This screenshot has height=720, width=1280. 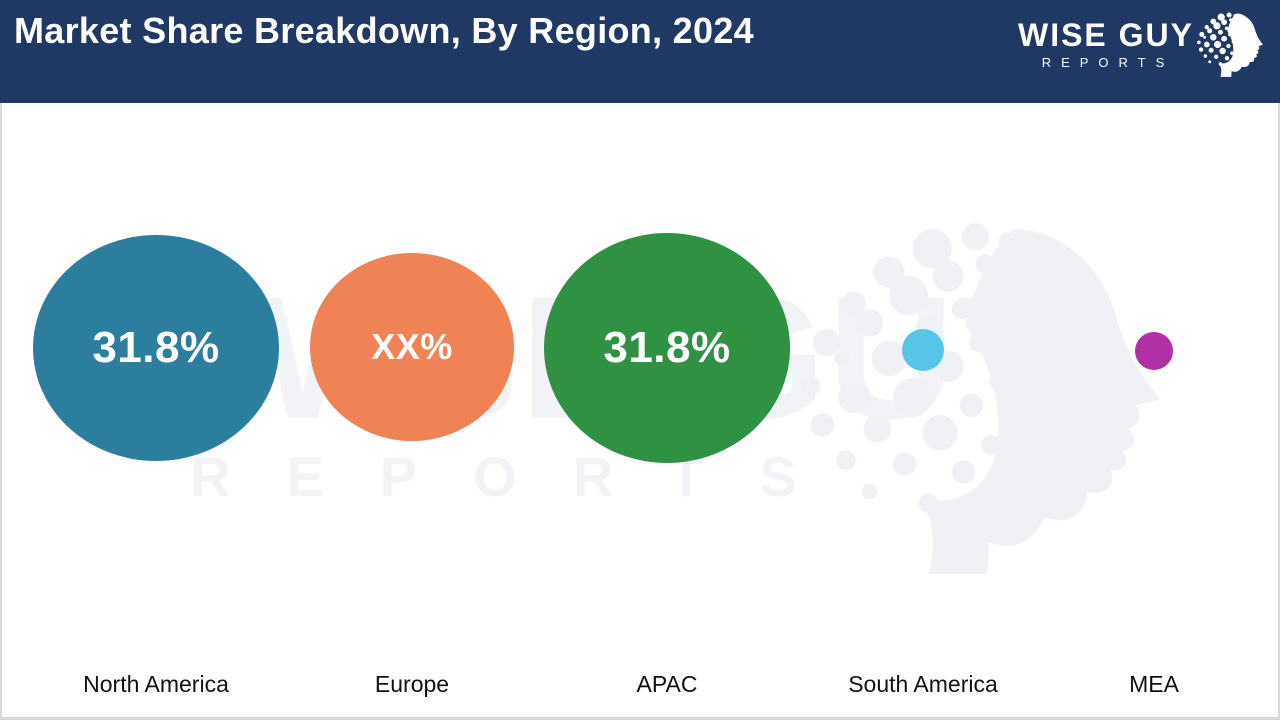 I want to click on category-label-europe: Europe, so click(x=412, y=684).